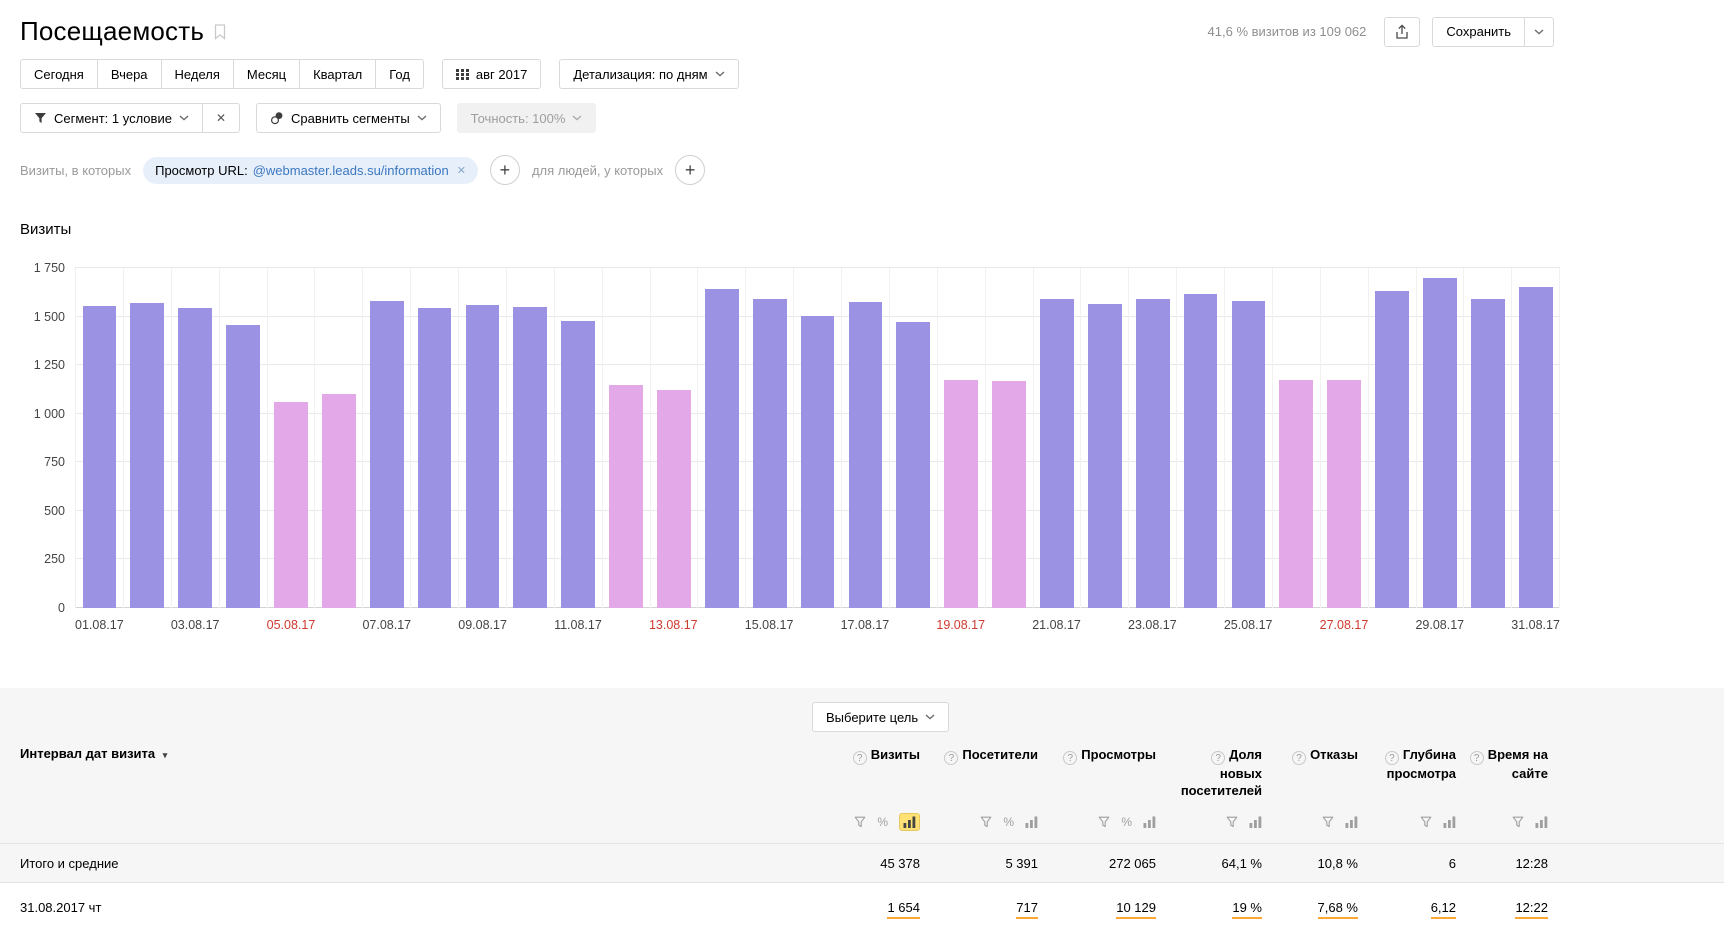 Image resolution: width=1724 pixels, height=938 pixels. I want to click on column-header-label: Отказы, so click(1334, 754).